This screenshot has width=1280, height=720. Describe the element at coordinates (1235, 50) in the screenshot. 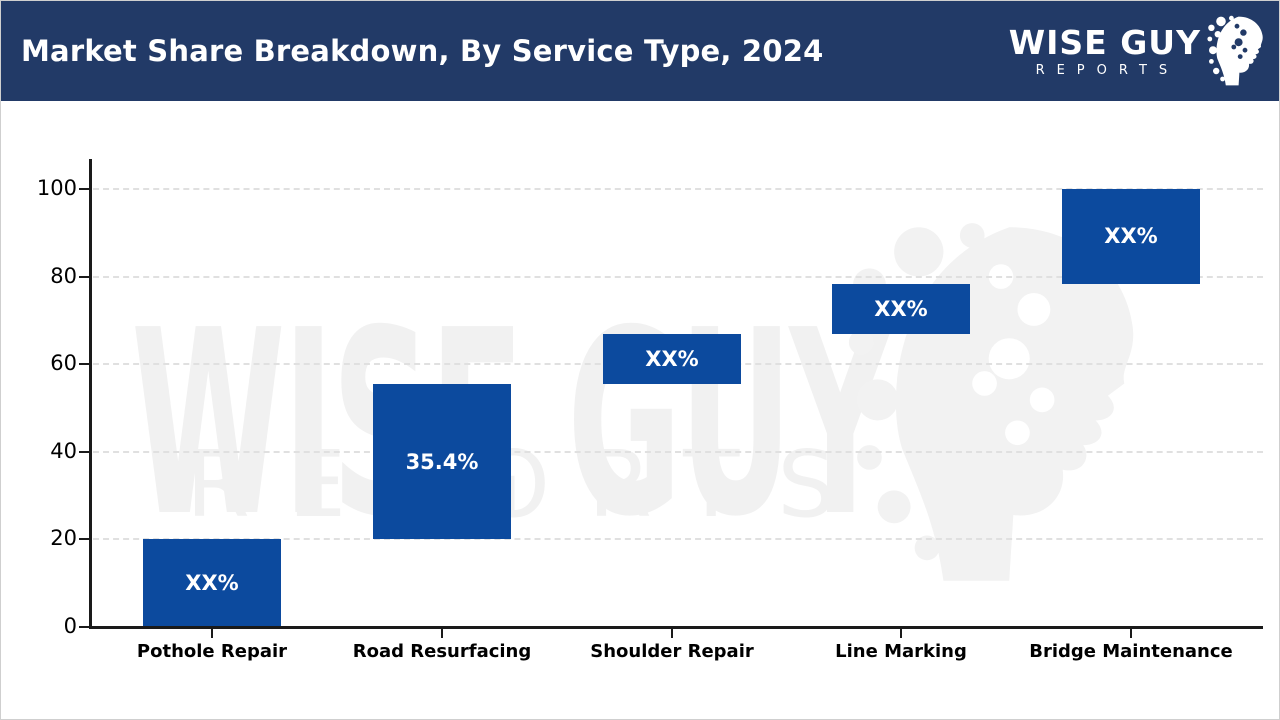

I see `dotted-head-icon` at that location.